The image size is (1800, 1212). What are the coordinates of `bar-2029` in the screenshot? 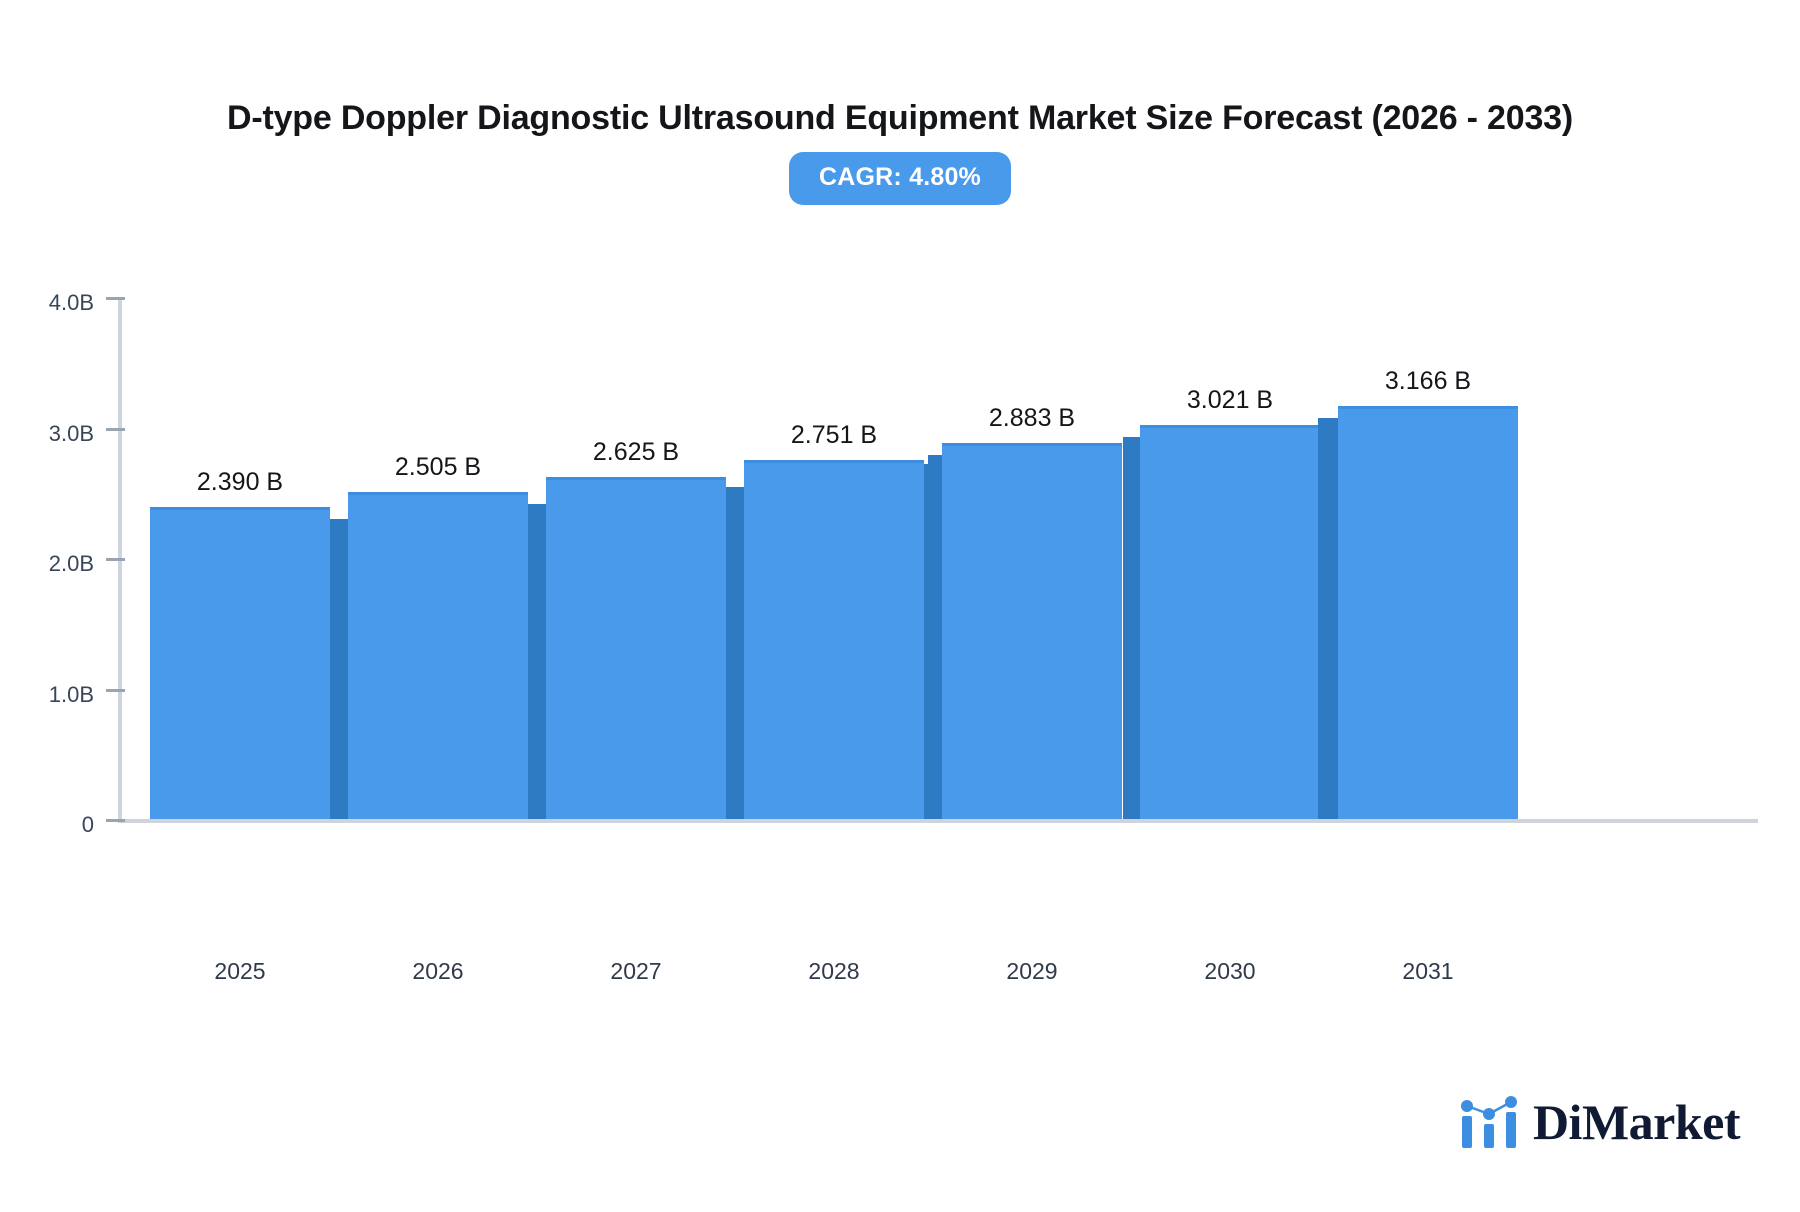 It's located at (1025, 631).